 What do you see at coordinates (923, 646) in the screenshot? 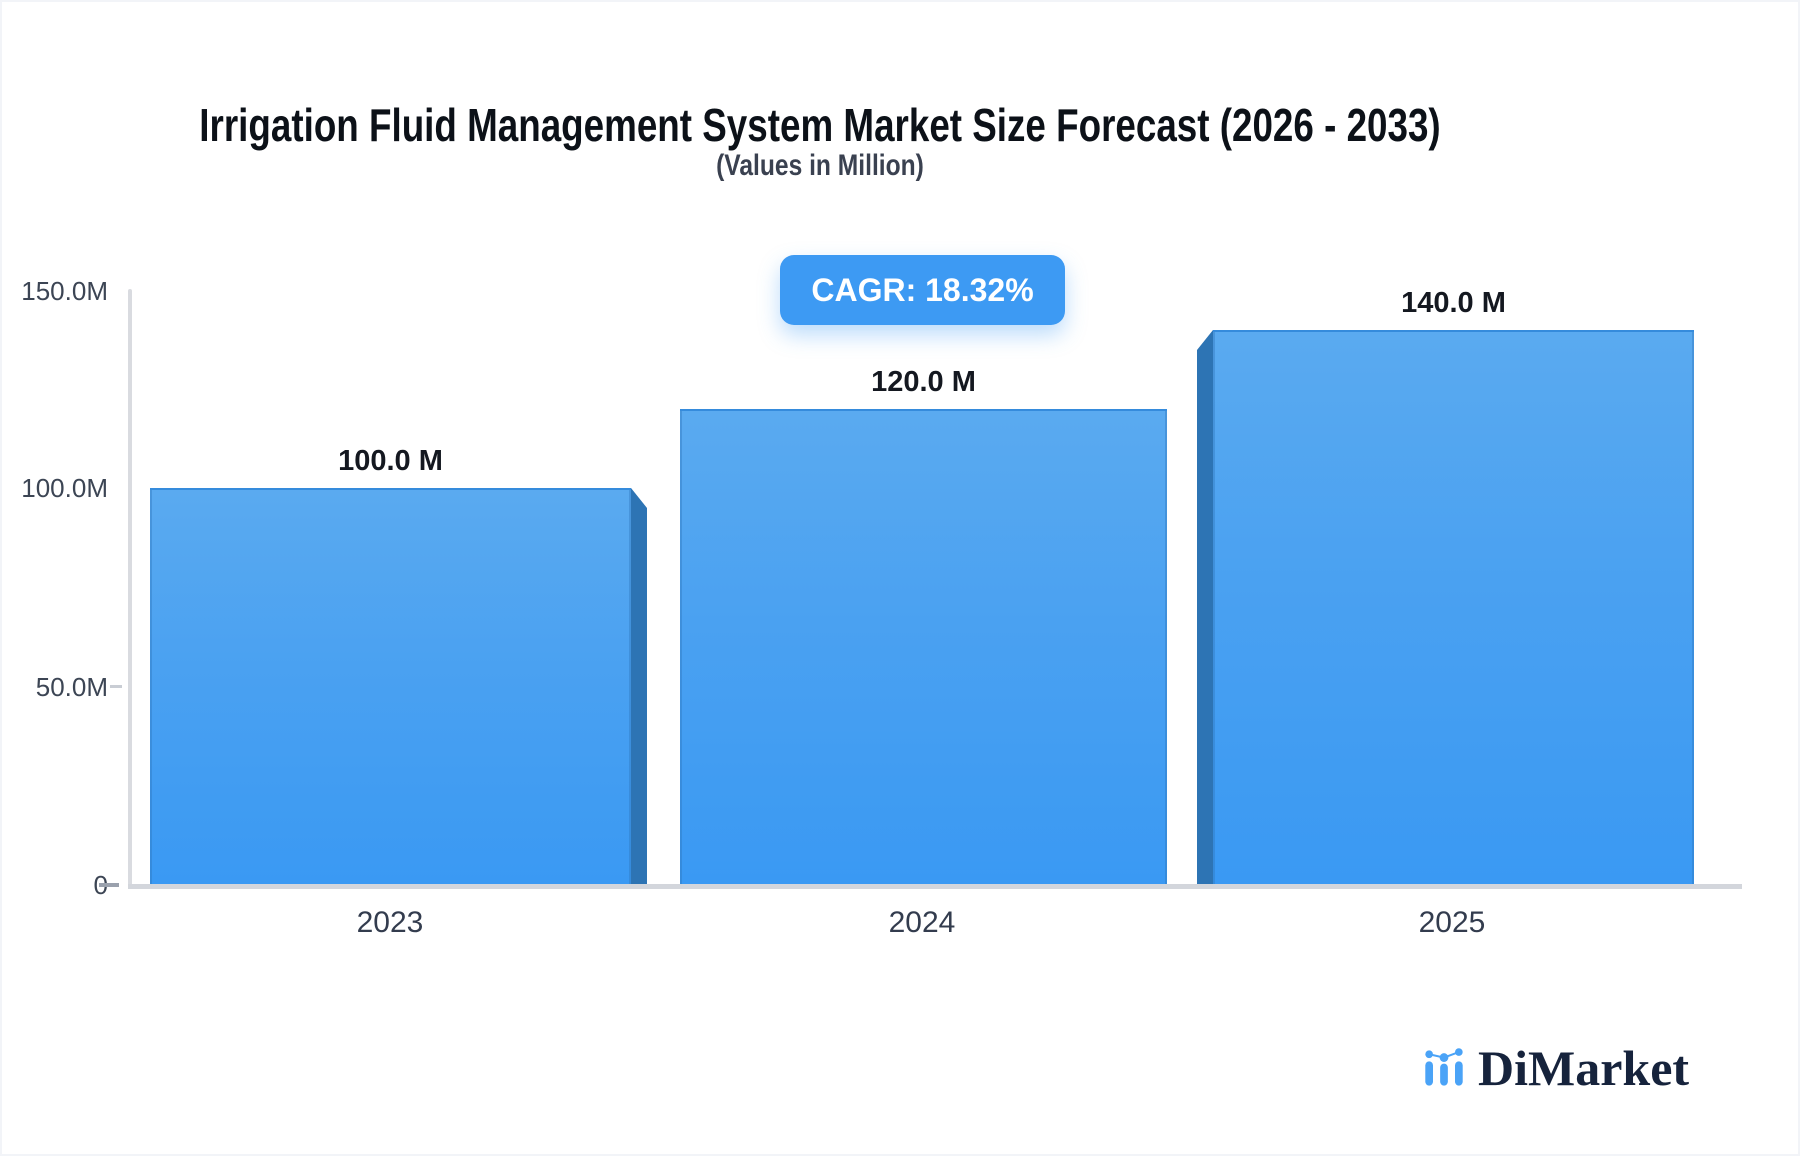
I see `bar-2024` at bounding box center [923, 646].